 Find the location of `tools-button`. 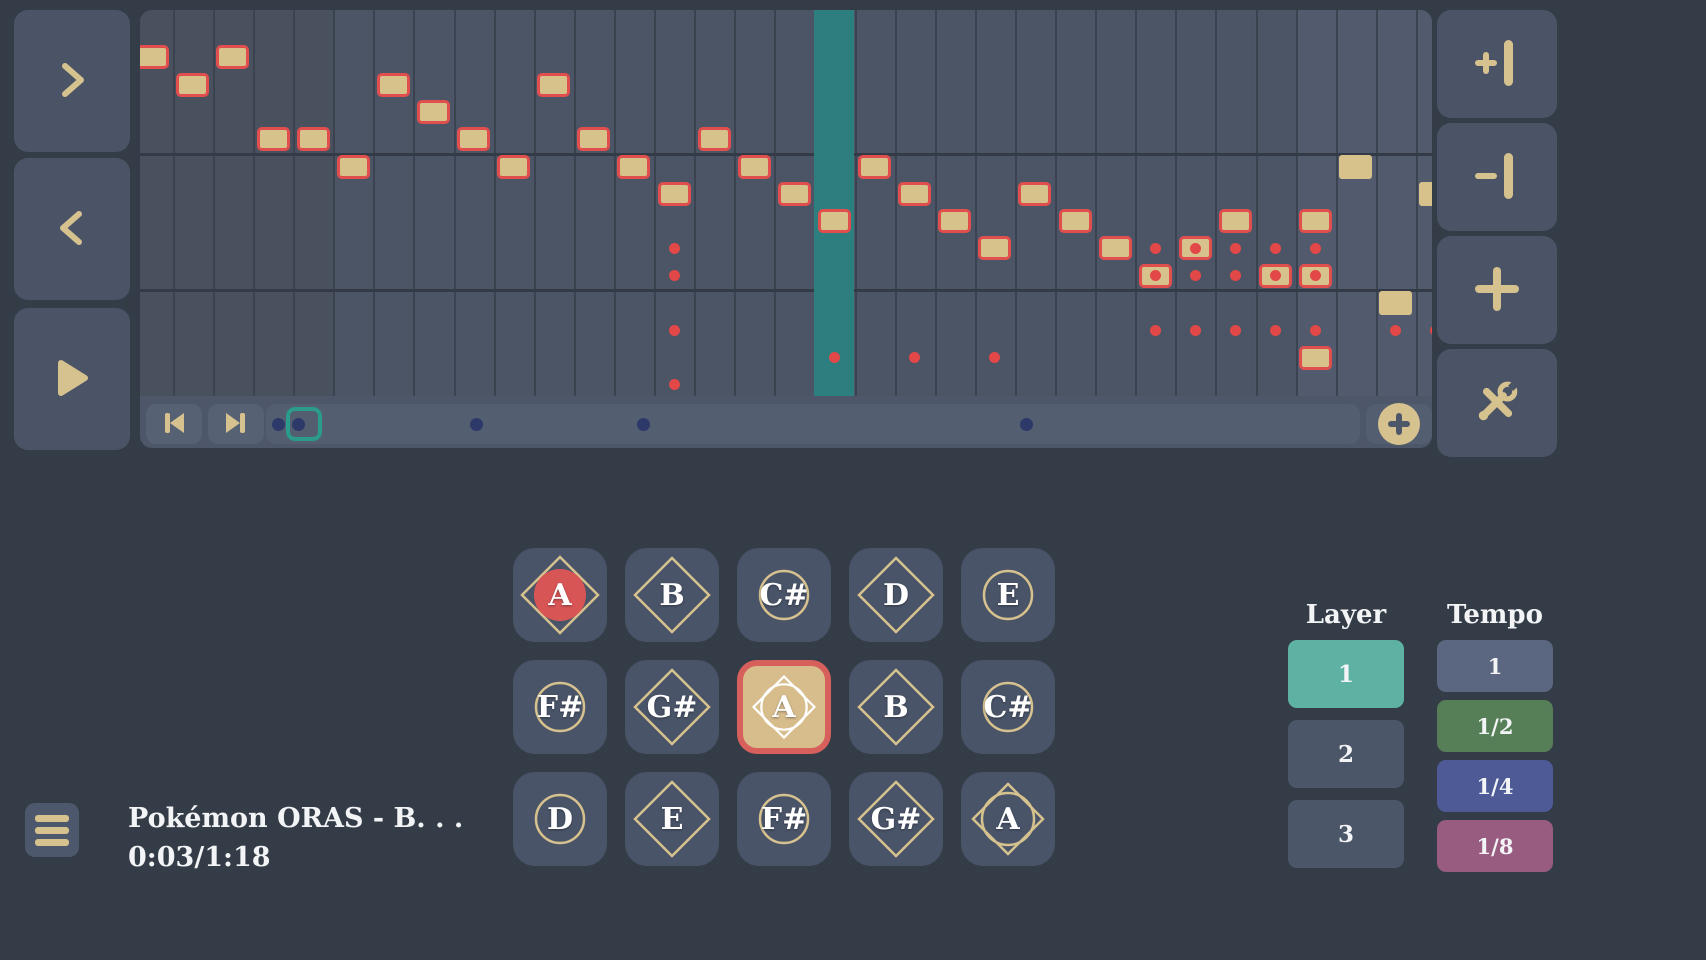

tools-button is located at coordinates (1497, 403).